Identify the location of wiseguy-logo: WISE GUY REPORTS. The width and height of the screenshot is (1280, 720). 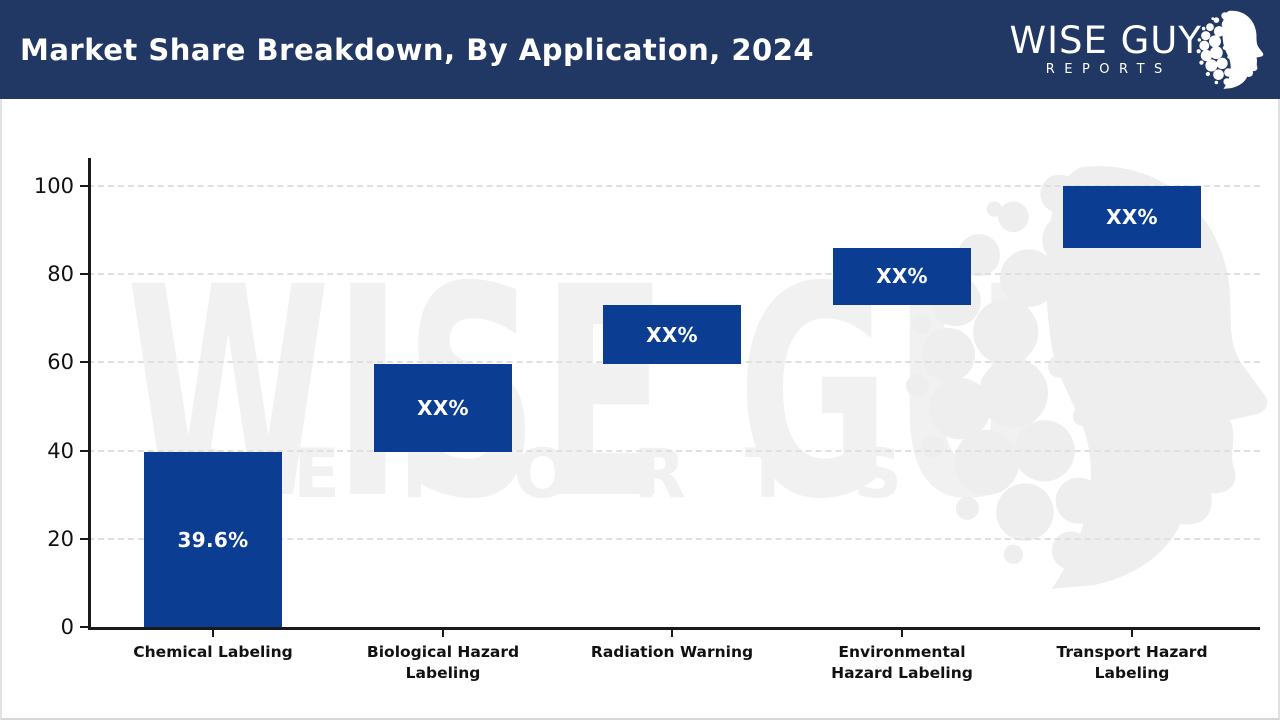
(1138, 49).